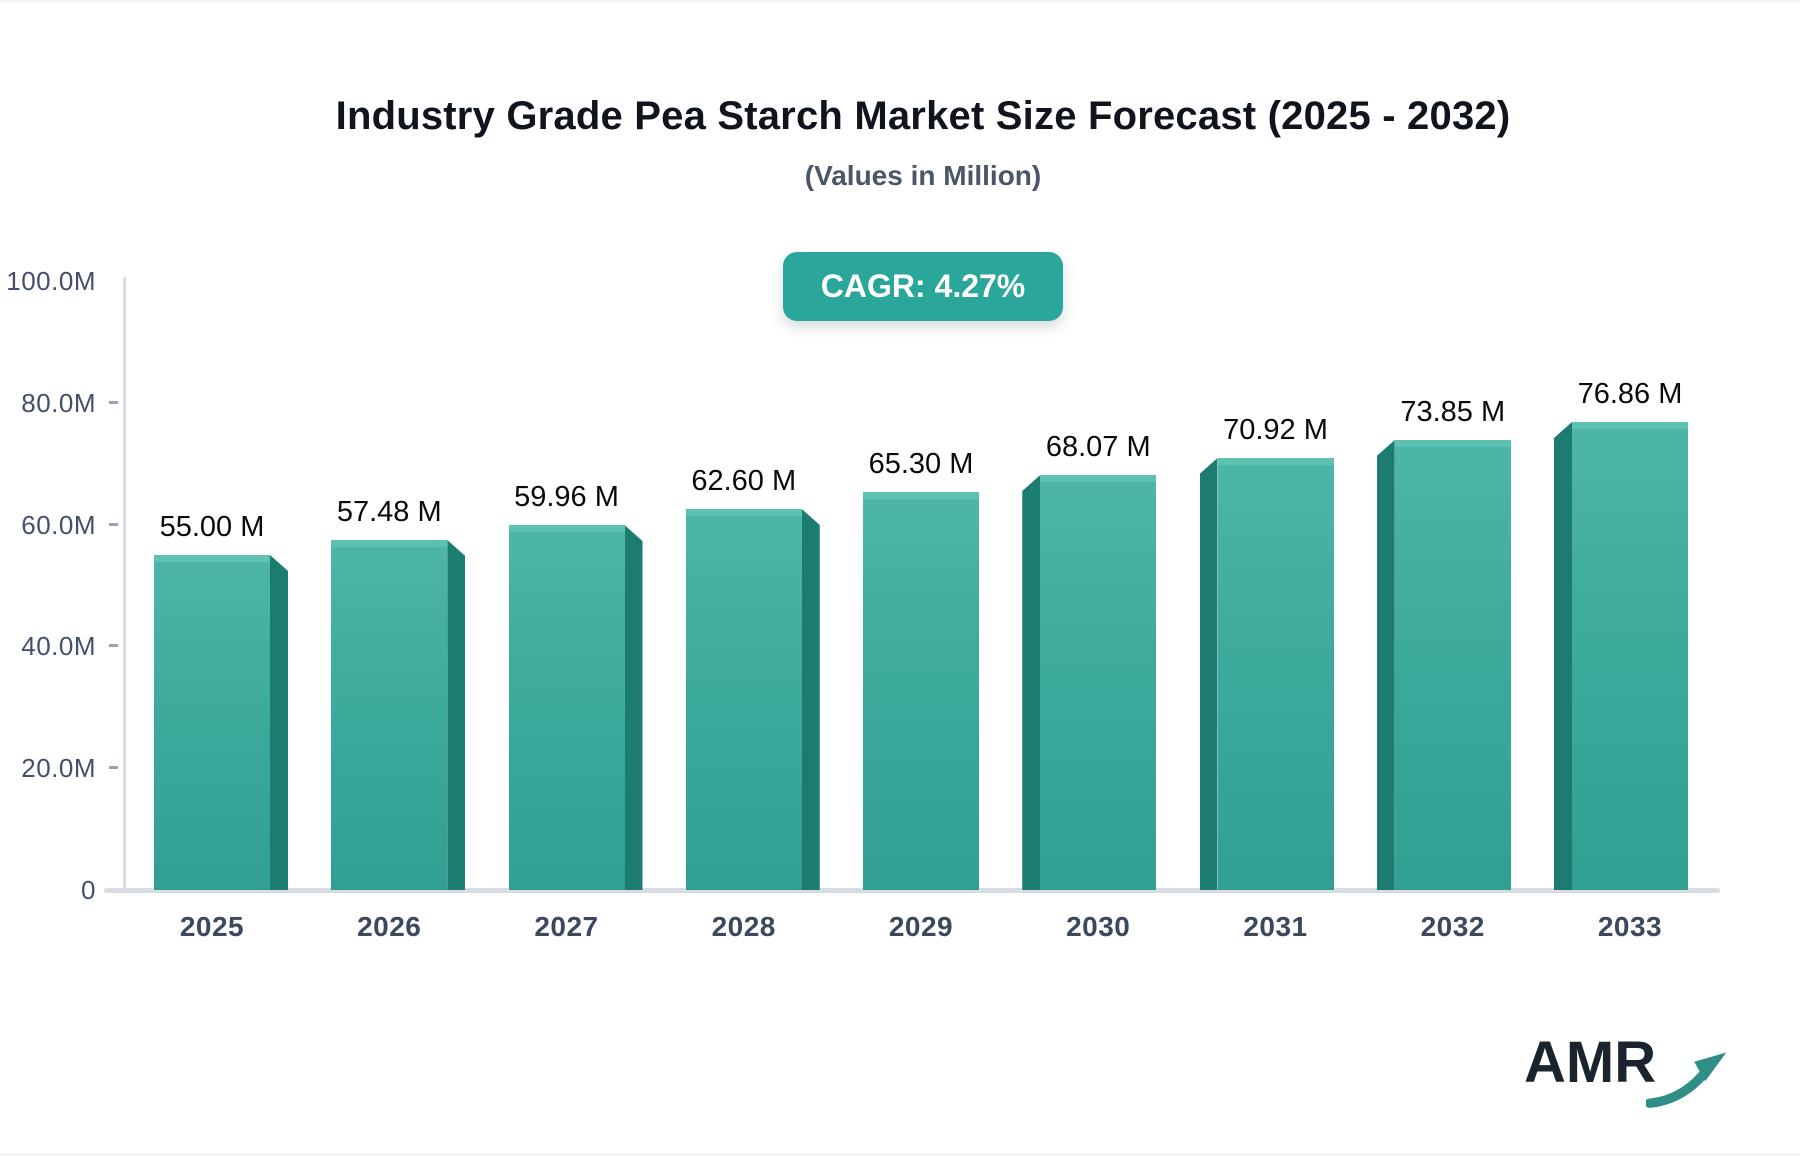  I want to click on bar-2031, so click(1266, 674).